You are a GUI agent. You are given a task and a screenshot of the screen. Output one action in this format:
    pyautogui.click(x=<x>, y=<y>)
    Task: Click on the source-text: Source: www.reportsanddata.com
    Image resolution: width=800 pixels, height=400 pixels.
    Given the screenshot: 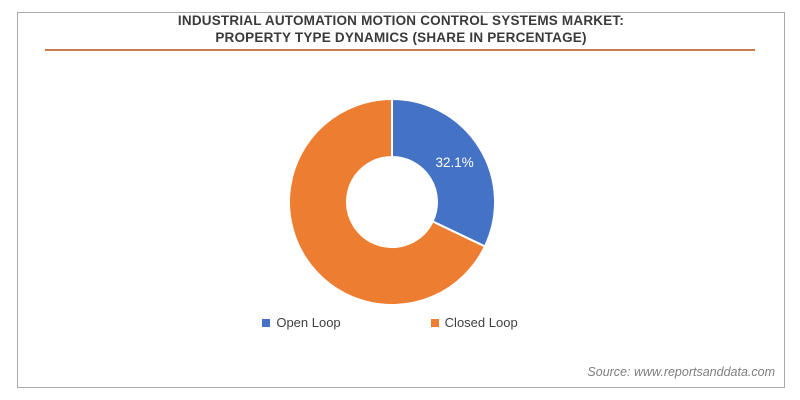 What is the action you would take?
    pyautogui.click(x=681, y=372)
    